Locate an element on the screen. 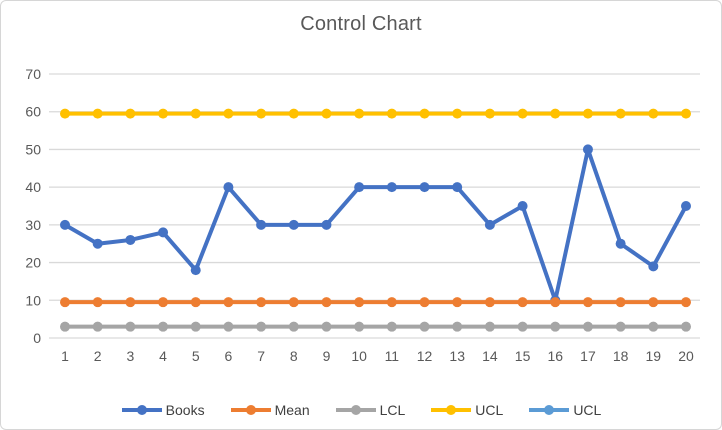 Image resolution: width=722 pixels, height=430 pixels. x-tick-label: 3 is located at coordinates (130, 356).